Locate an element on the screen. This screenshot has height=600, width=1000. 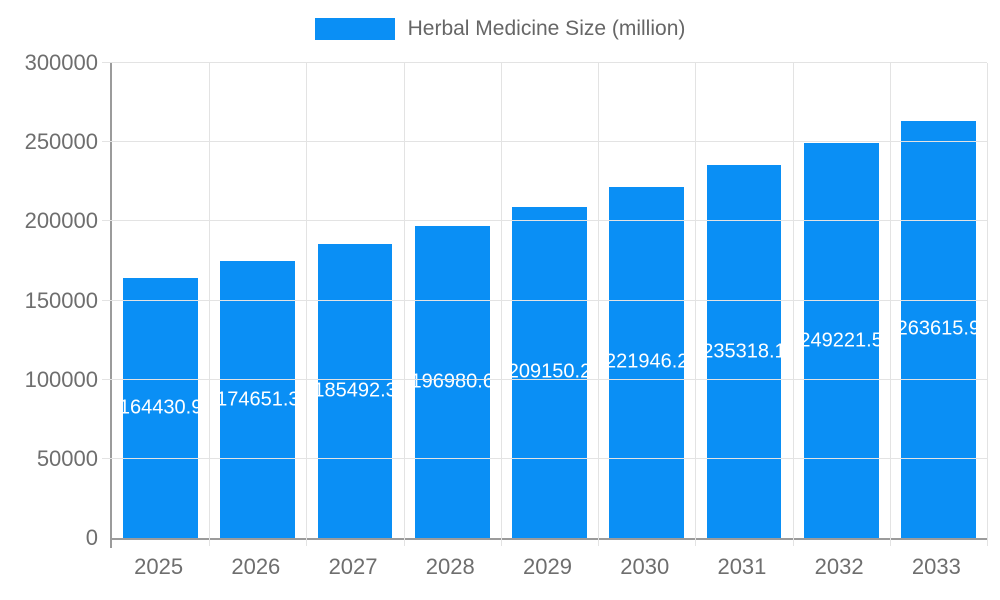
bar-2028: 196980.6 is located at coordinates (452, 382).